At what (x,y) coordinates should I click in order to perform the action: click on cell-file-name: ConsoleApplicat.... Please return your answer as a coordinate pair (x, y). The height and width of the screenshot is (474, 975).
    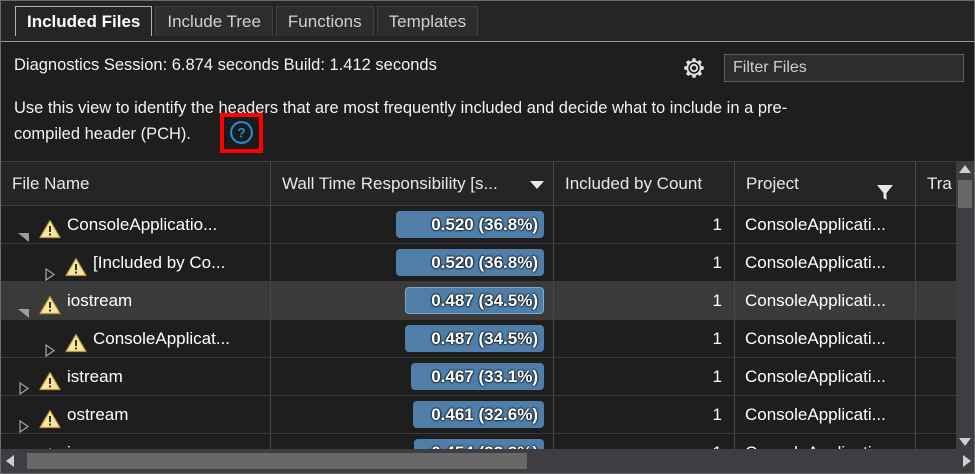
    Looking at the image, I should click on (136, 338).